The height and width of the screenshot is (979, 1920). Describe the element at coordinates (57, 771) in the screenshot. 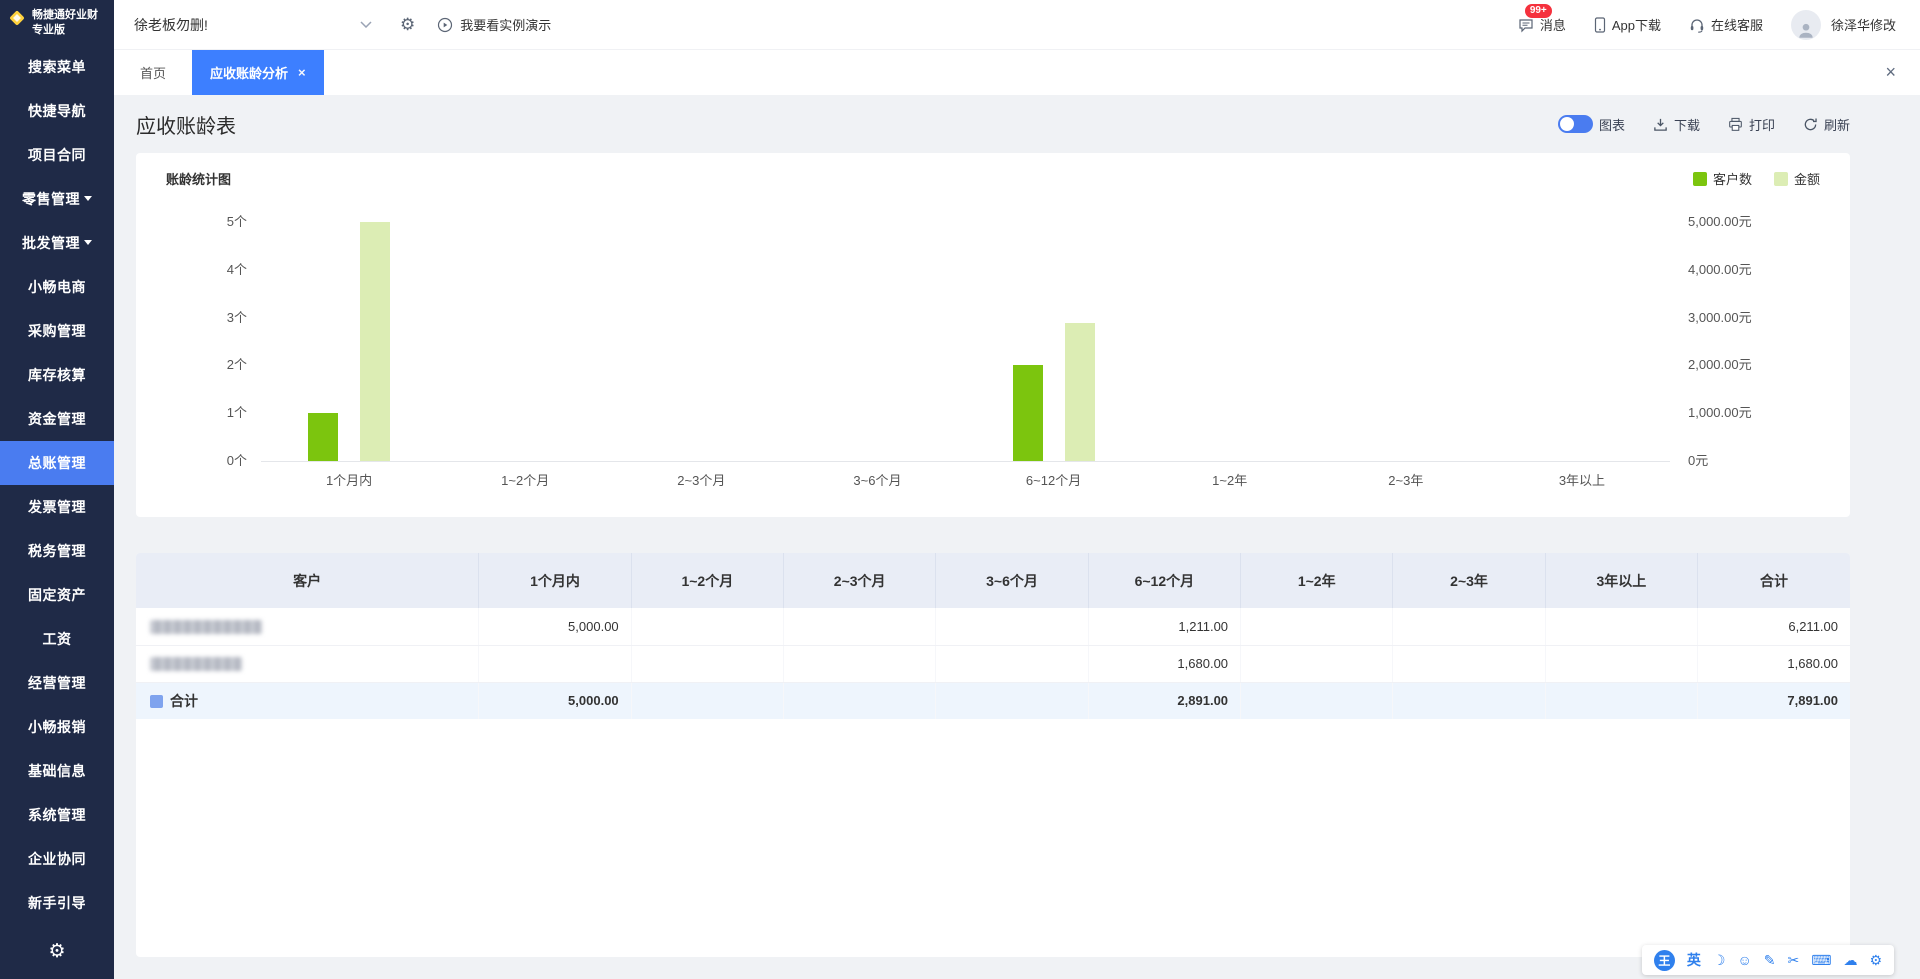

I see `sidebar-item: 基础信息` at that location.